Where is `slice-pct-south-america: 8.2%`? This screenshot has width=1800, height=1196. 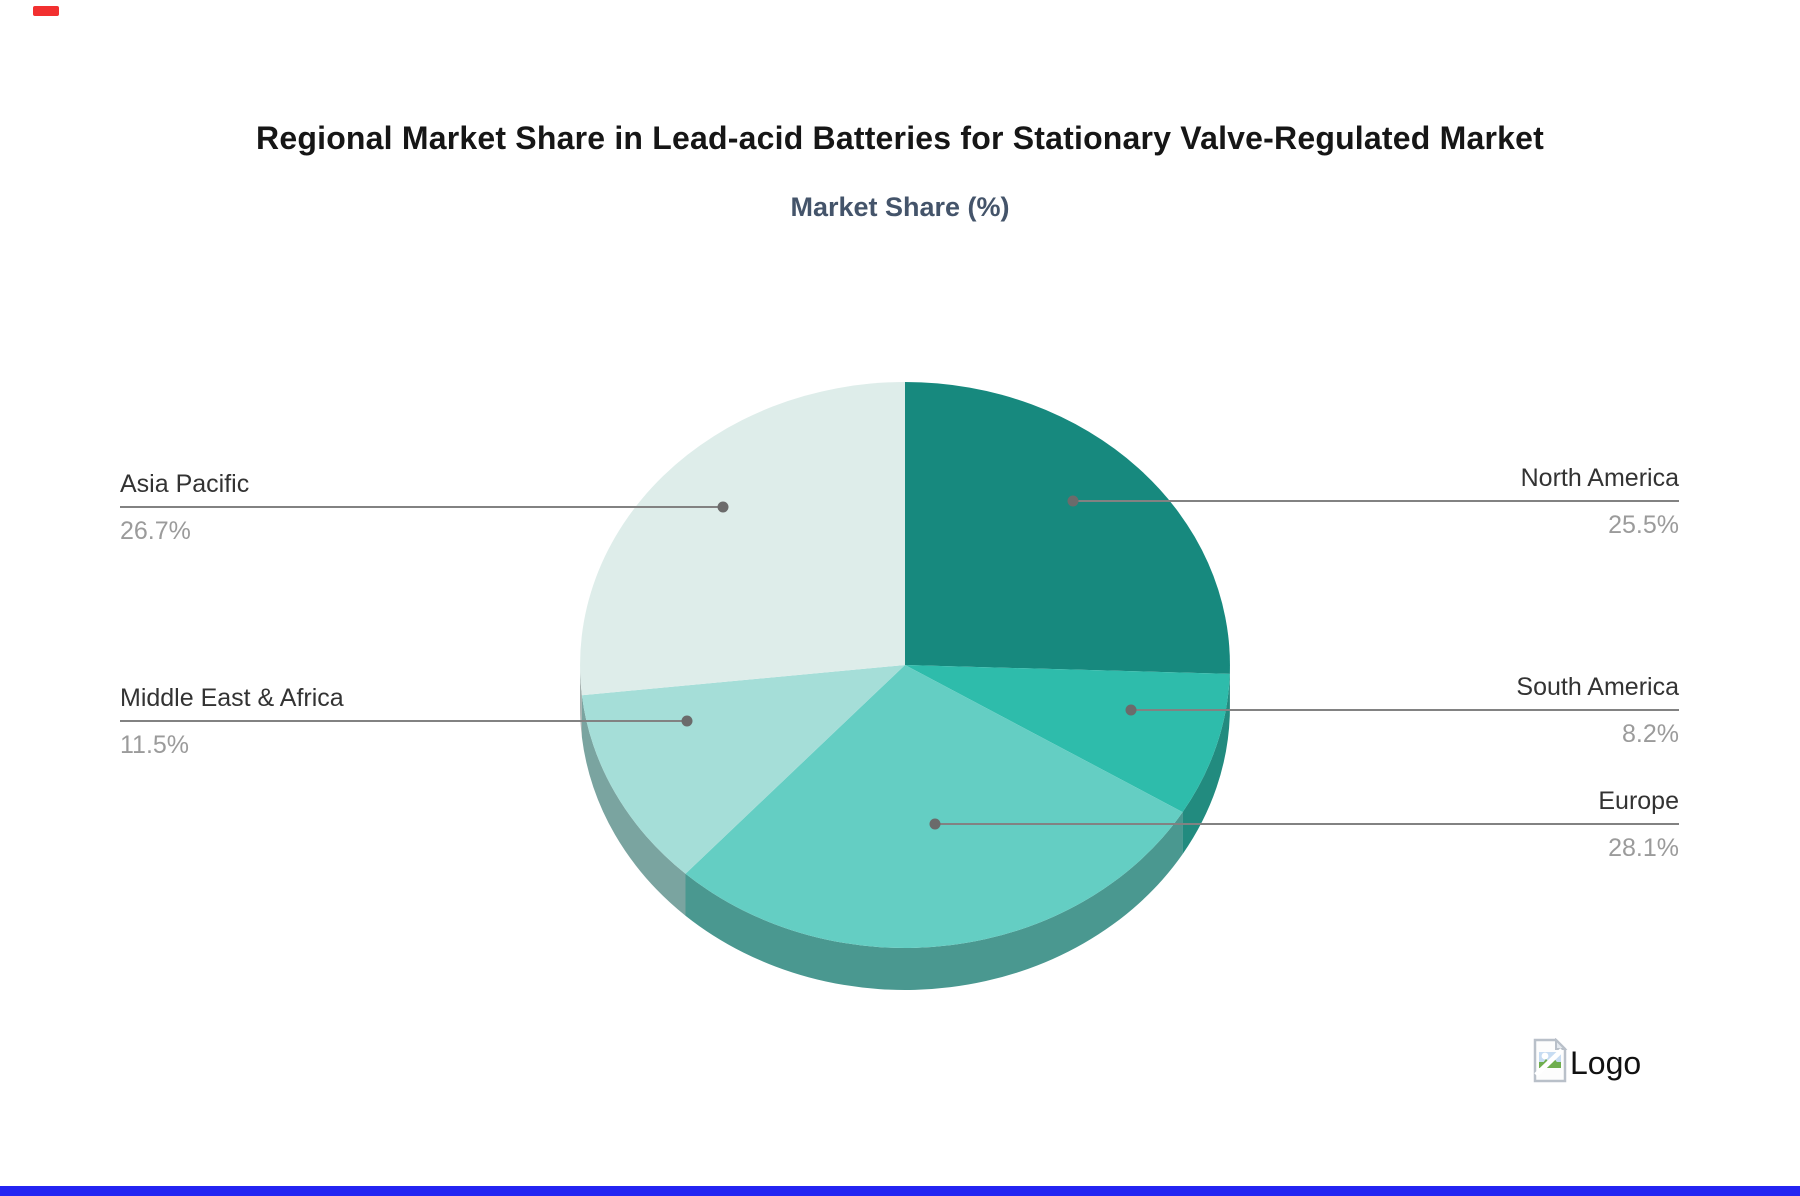 slice-pct-south-america: 8.2% is located at coordinates (1650, 734).